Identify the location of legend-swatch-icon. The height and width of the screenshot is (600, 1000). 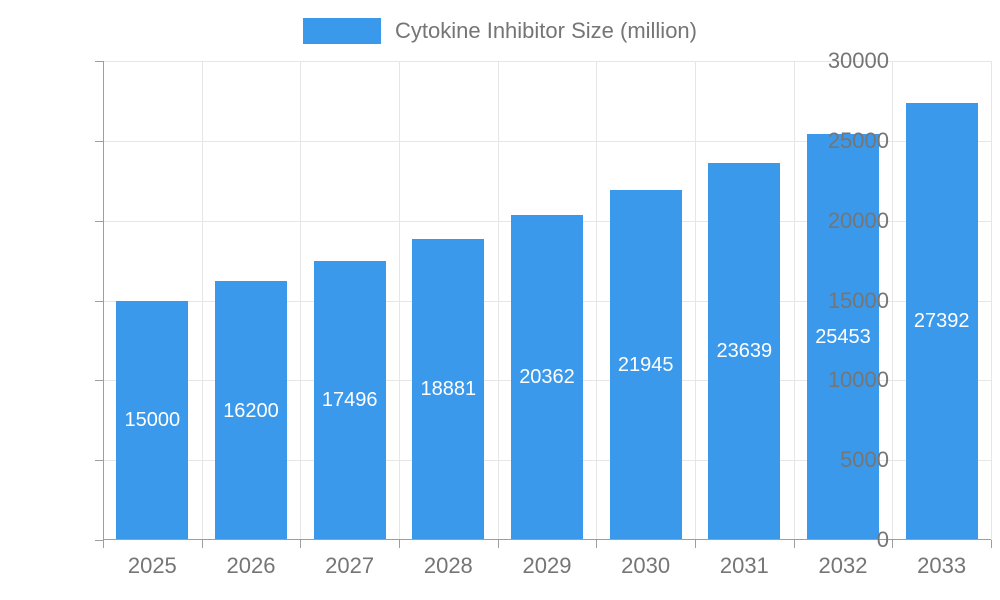
(342, 31).